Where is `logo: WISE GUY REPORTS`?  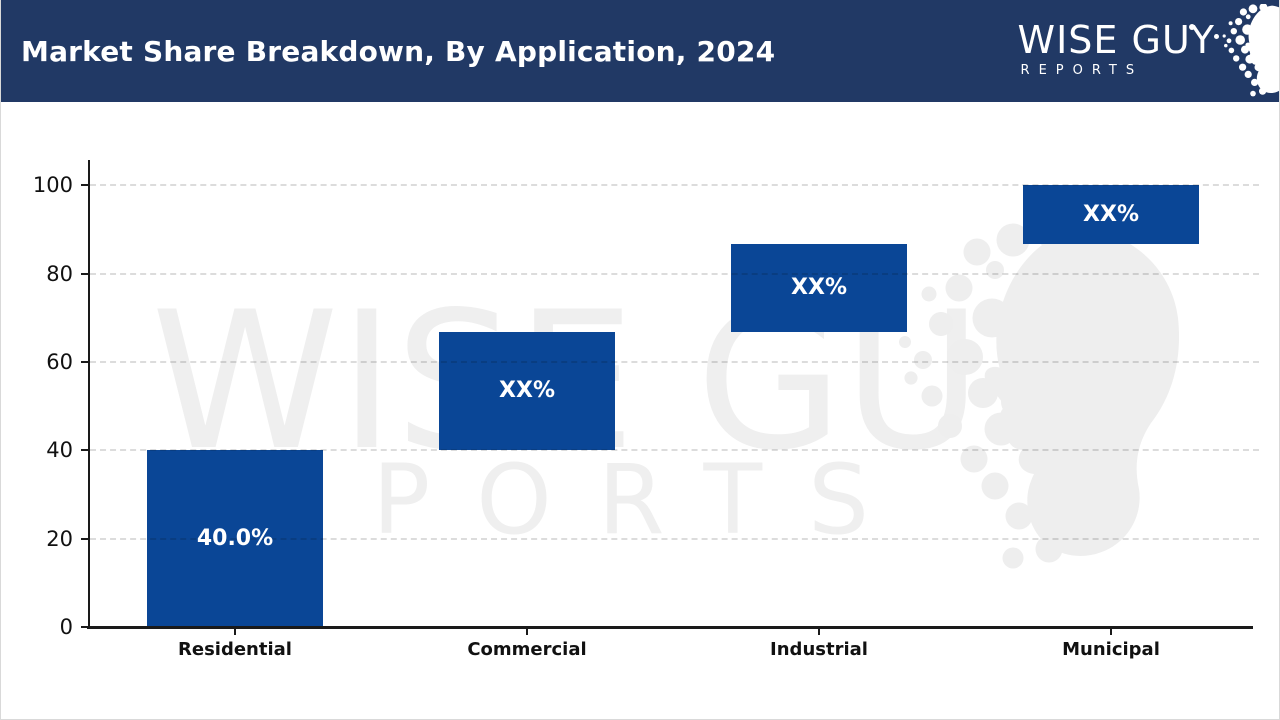 logo: WISE GUY REPORTS is located at coordinates (1148, 51).